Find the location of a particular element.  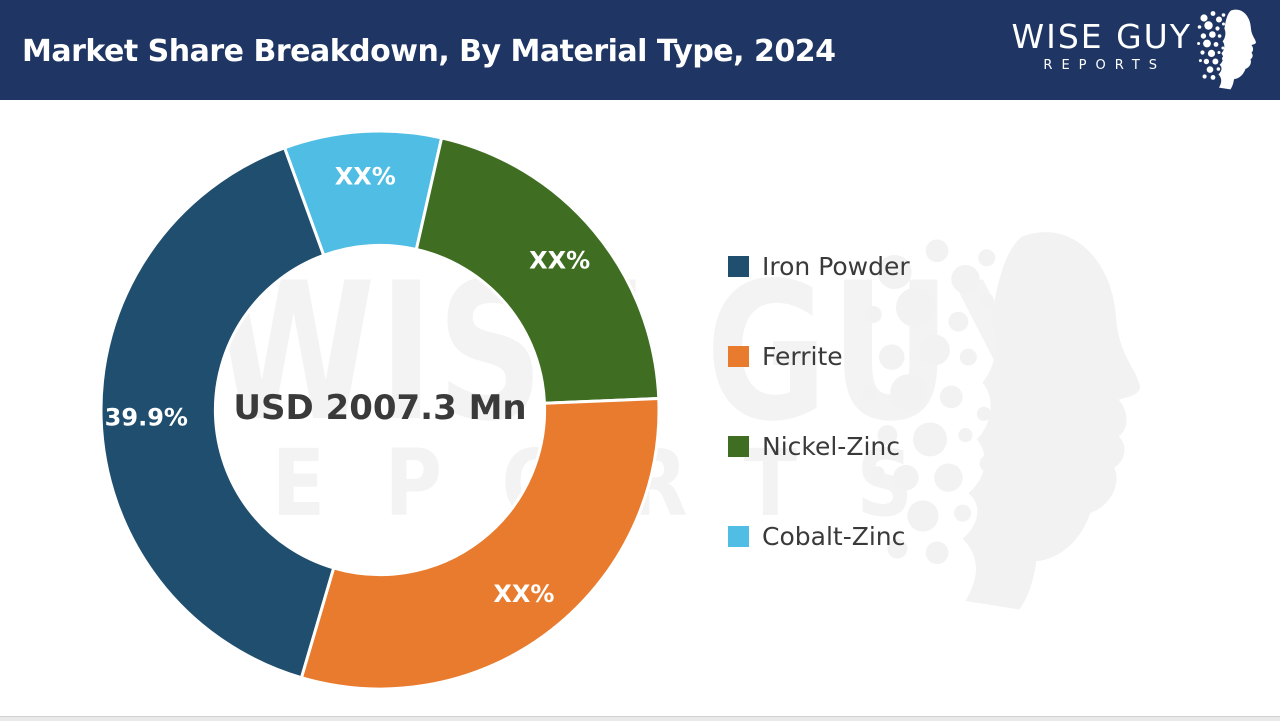

legend-item: Iron Powder is located at coordinates (819, 266).